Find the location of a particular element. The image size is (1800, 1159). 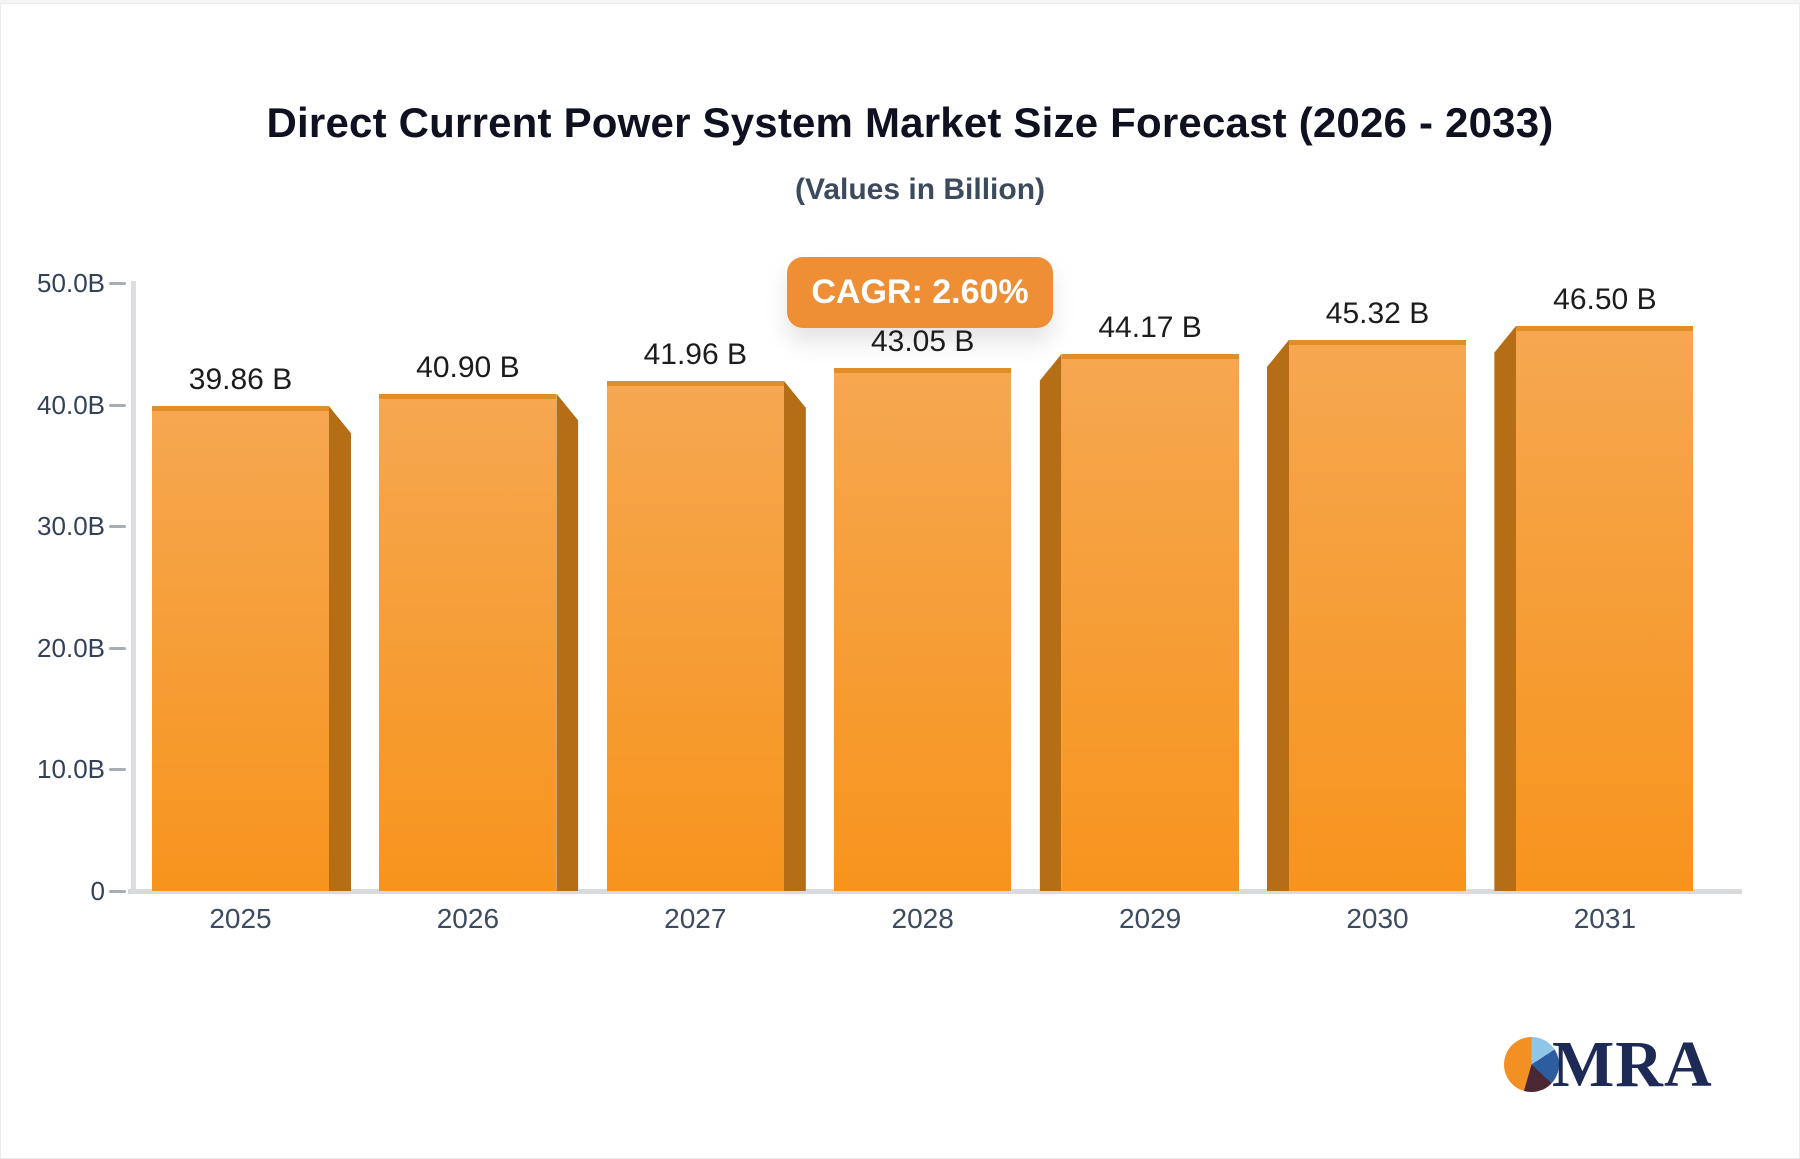

bar-side-2031 is located at coordinates (1505, 608).